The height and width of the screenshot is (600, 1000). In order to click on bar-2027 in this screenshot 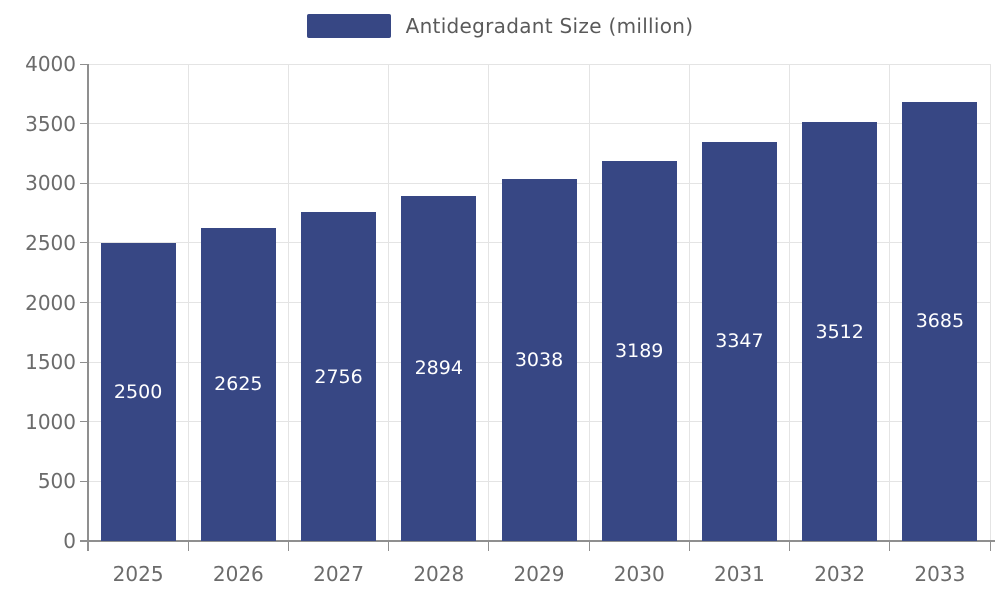, I will do `click(338, 376)`.